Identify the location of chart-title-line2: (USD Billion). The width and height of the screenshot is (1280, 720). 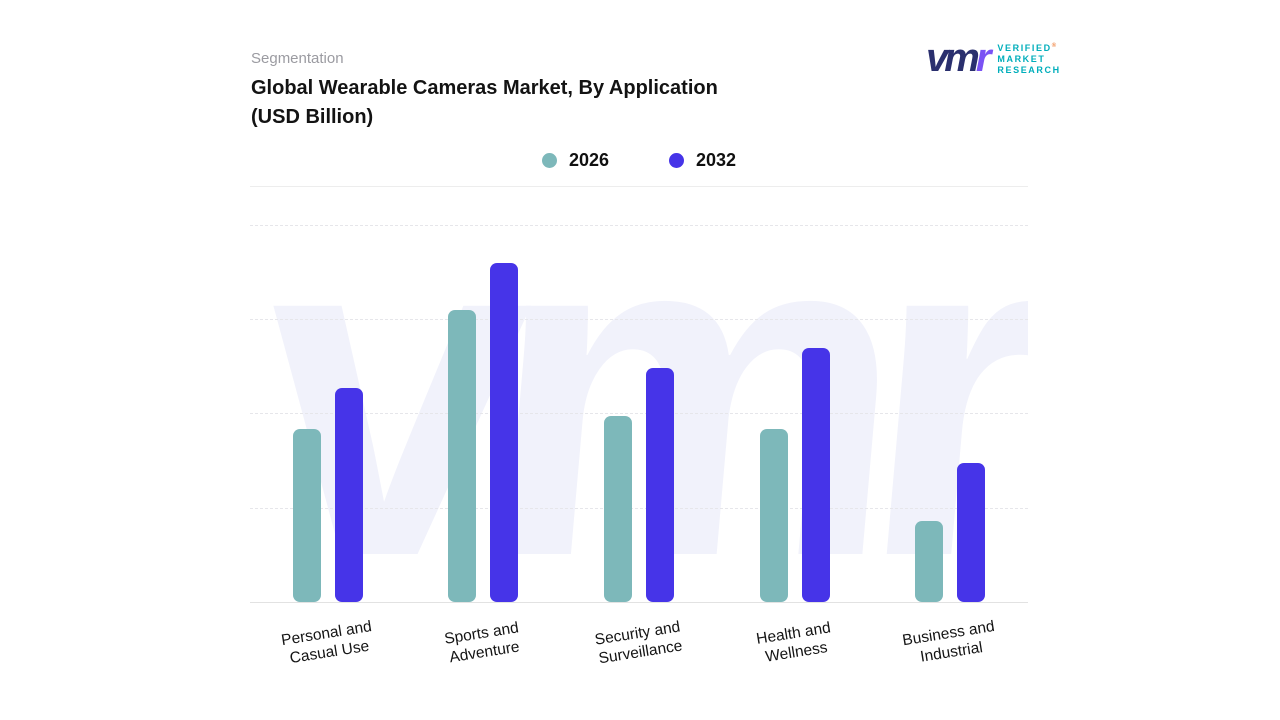
(312, 117).